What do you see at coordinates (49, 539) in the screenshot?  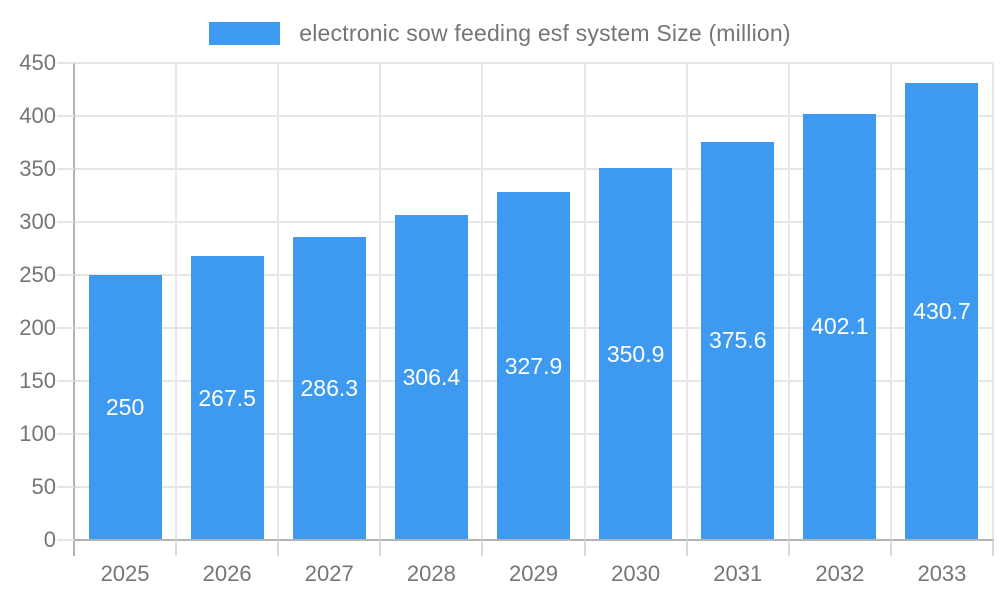 I see `y-tick-label-0: 0` at bounding box center [49, 539].